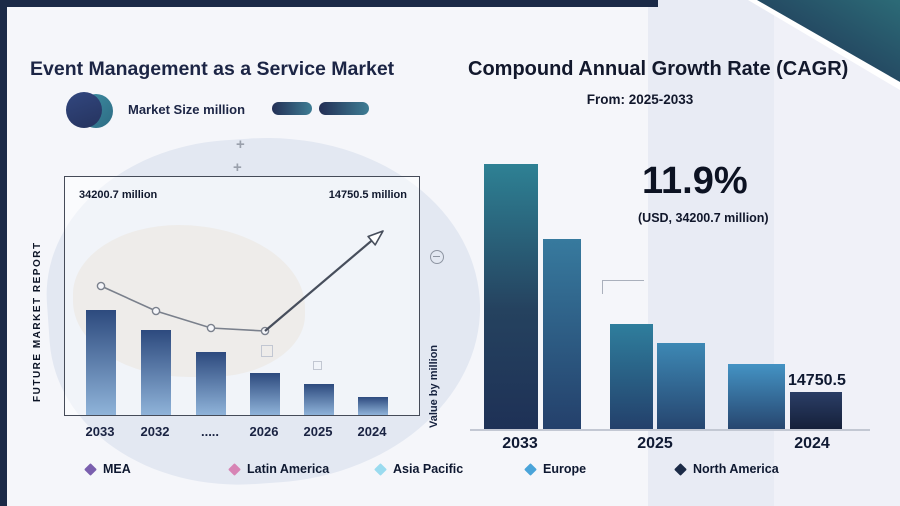  What do you see at coordinates (318, 431) in the screenshot?
I see `x-axis-label-2025: 2025` at bounding box center [318, 431].